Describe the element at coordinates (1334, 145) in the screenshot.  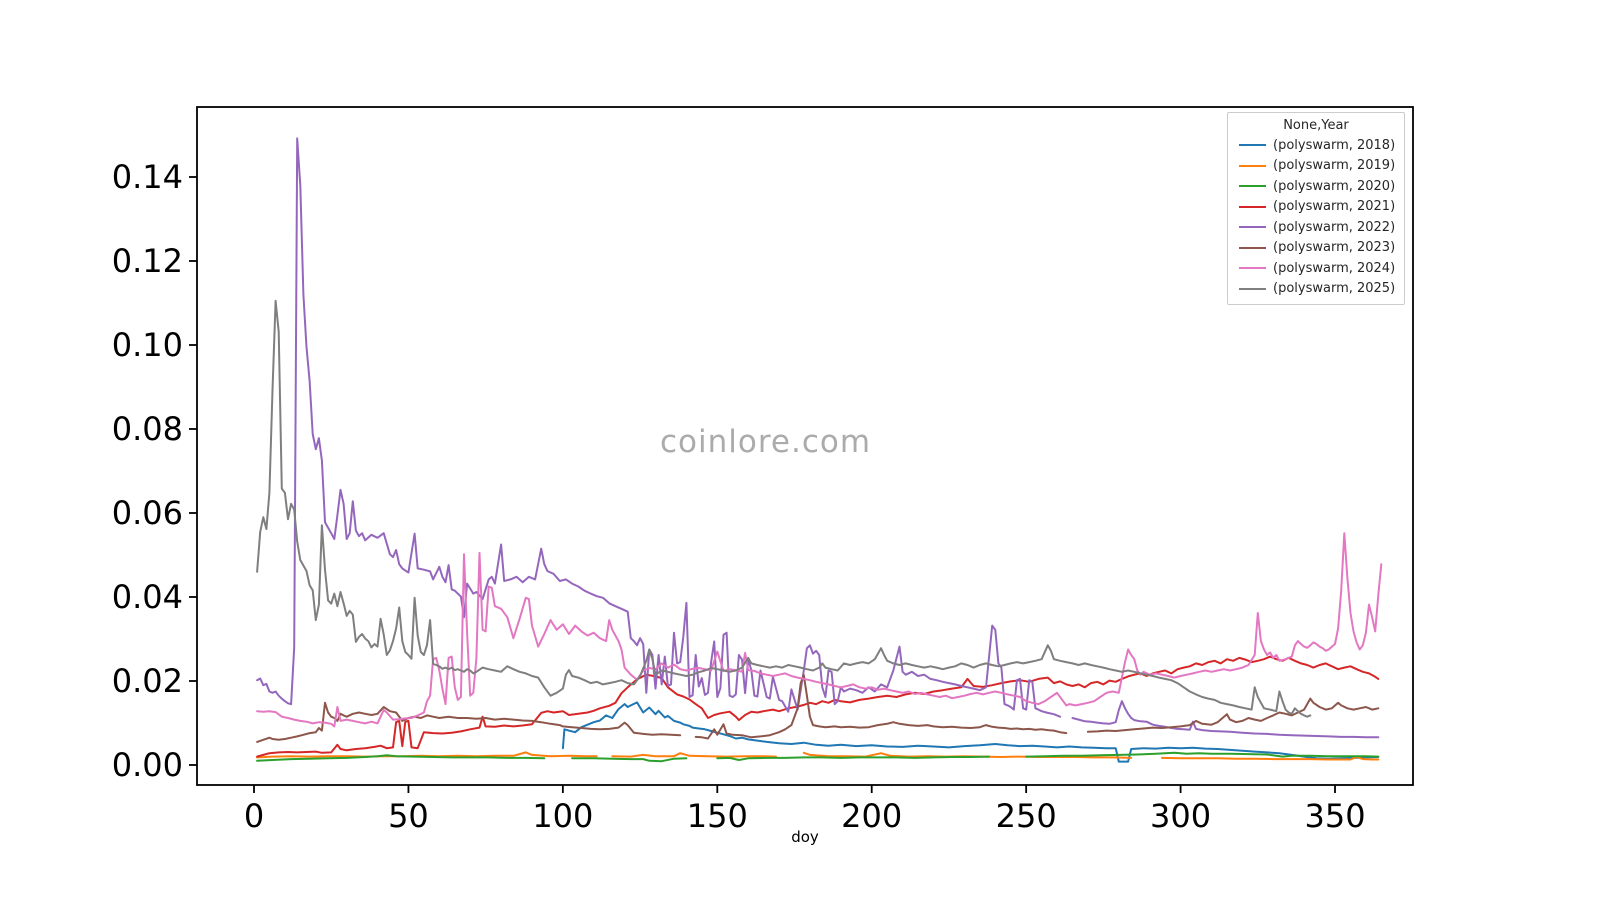
I see `legend-item-label: (polyswarm, 2018)` at that location.